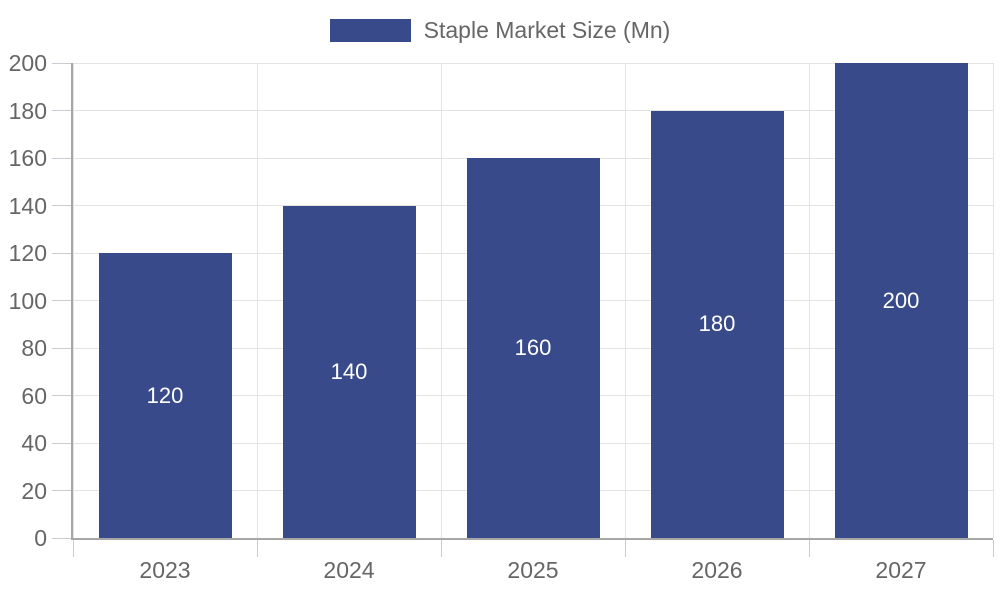 The image size is (1000, 600). I want to click on y-axis-tick-label: 100, so click(27, 300).